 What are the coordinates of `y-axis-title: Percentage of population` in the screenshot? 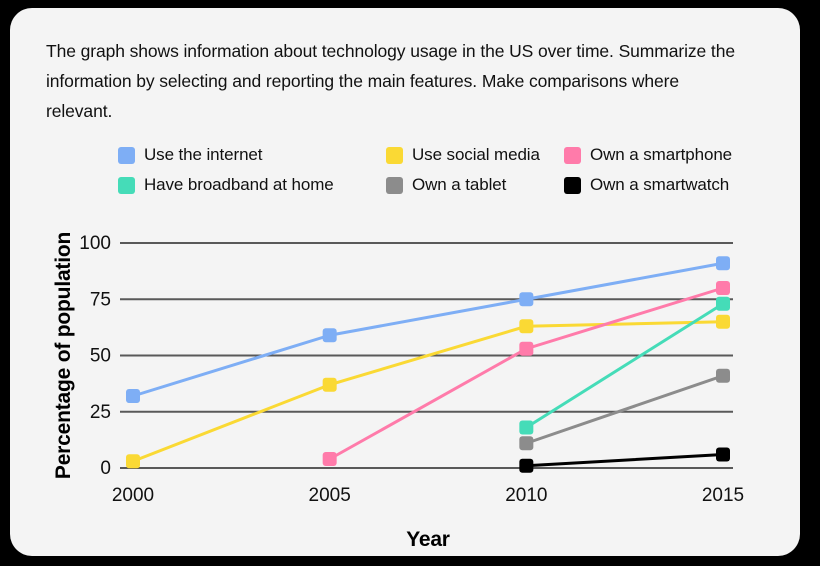 It's located at (63, 355).